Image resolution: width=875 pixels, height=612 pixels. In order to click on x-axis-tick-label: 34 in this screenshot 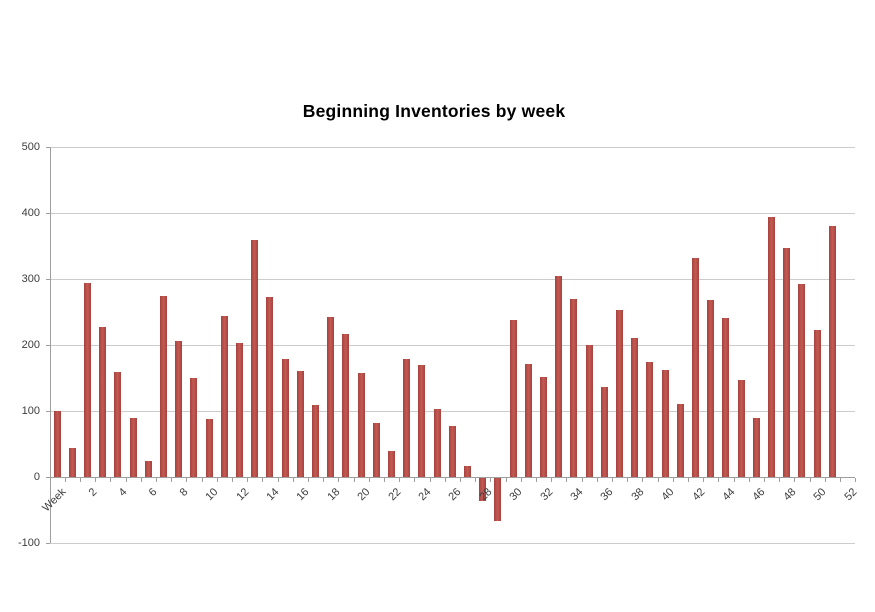, I will do `click(577, 495)`.